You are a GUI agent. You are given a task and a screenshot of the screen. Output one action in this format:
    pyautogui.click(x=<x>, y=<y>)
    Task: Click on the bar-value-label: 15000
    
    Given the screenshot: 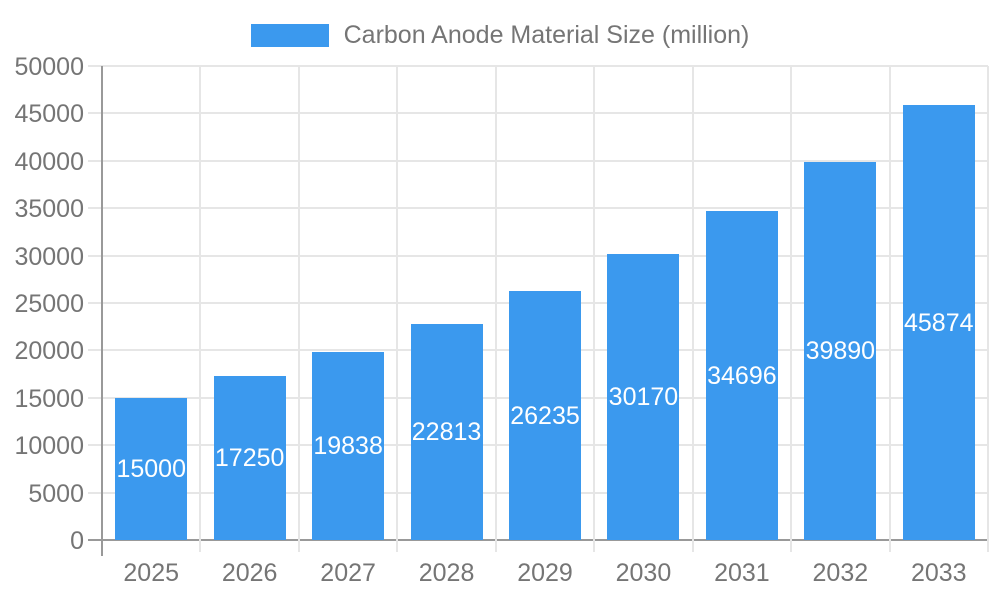 What is the action you would take?
    pyautogui.click(x=151, y=468)
    